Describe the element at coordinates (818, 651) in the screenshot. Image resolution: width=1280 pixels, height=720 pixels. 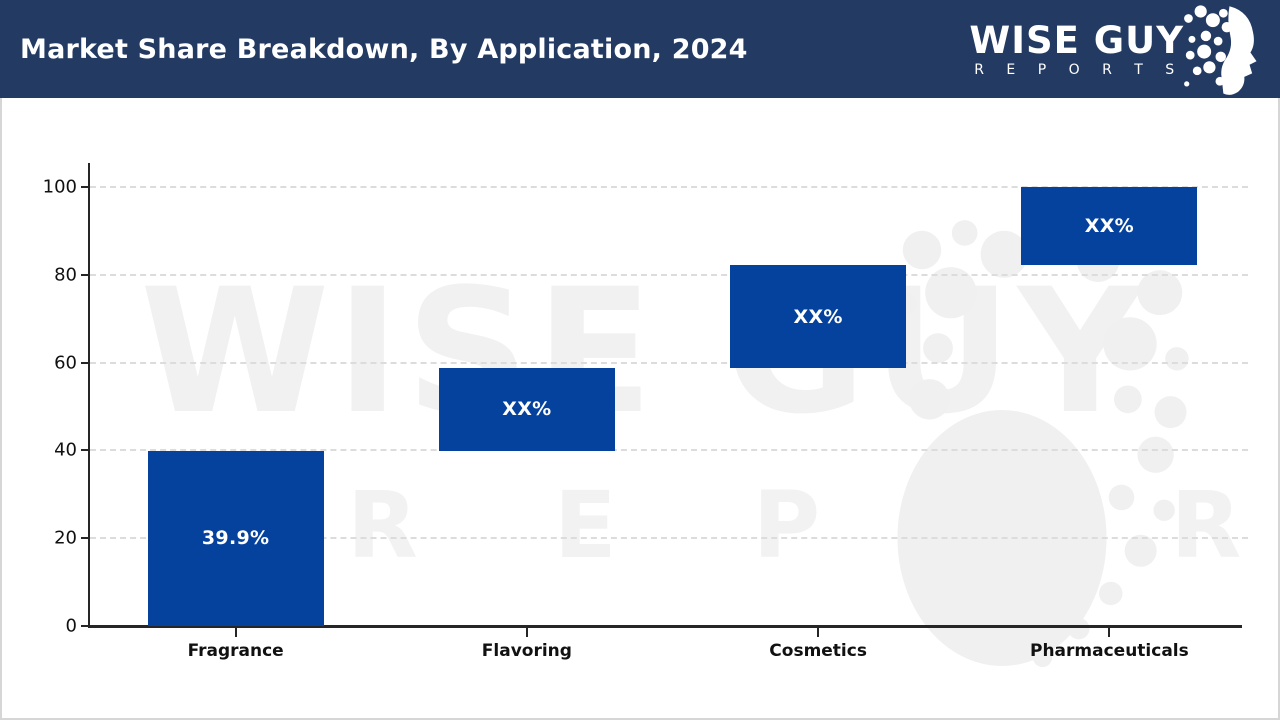
I see `x-axis-category-label: Cosmetics` at that location.